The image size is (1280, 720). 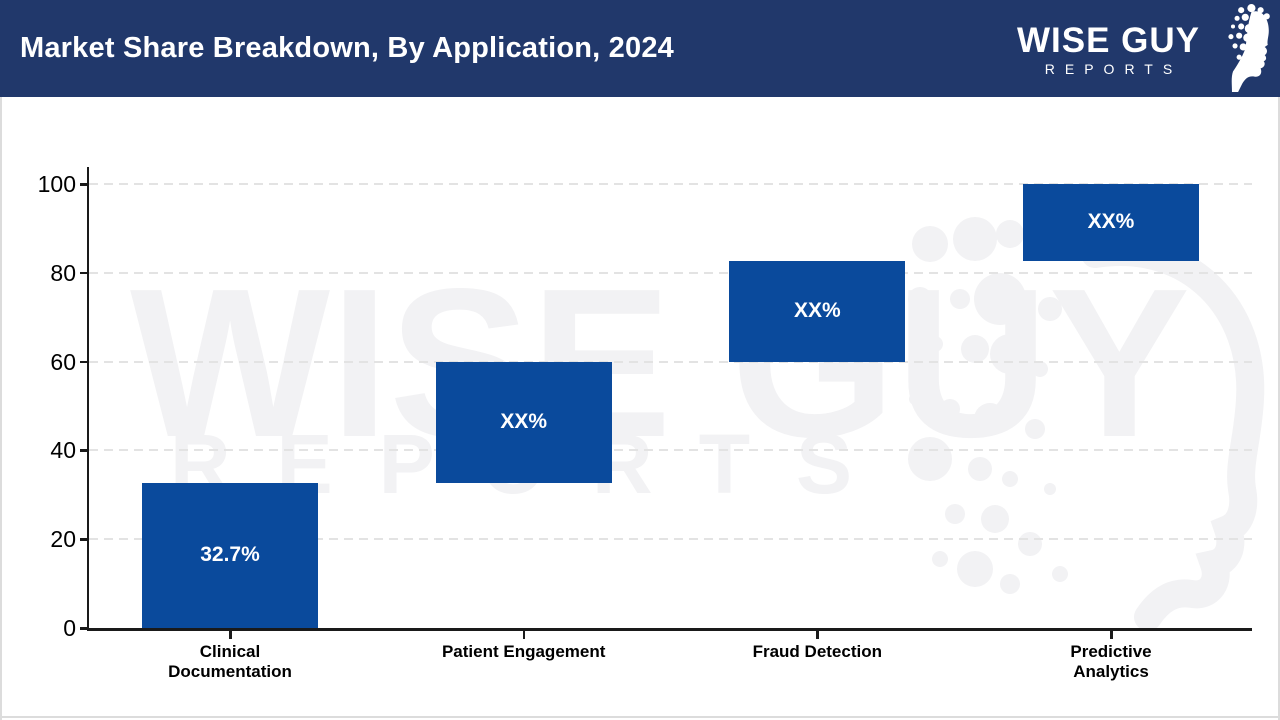 I want to click on wiseguy-logo: WISE GUY REPORTS, so click(x=1144, y=49).